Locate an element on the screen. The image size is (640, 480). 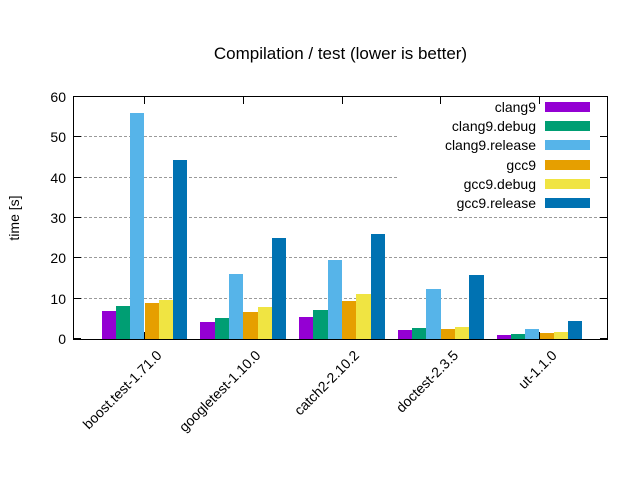
x-tick-label: catch2-2.10.2 is located at coordinates (327, 383).